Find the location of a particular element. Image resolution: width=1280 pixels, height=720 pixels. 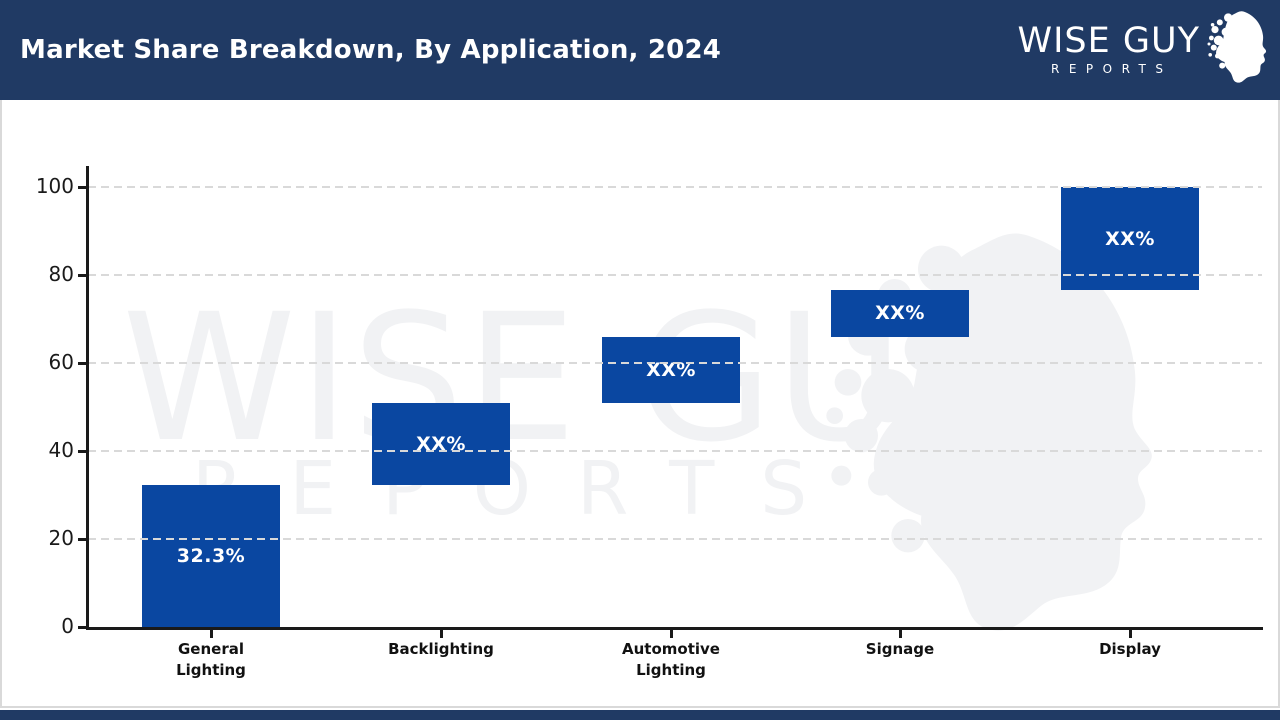

bar-value-label: 32.3% is located at coordinates (211, 555).